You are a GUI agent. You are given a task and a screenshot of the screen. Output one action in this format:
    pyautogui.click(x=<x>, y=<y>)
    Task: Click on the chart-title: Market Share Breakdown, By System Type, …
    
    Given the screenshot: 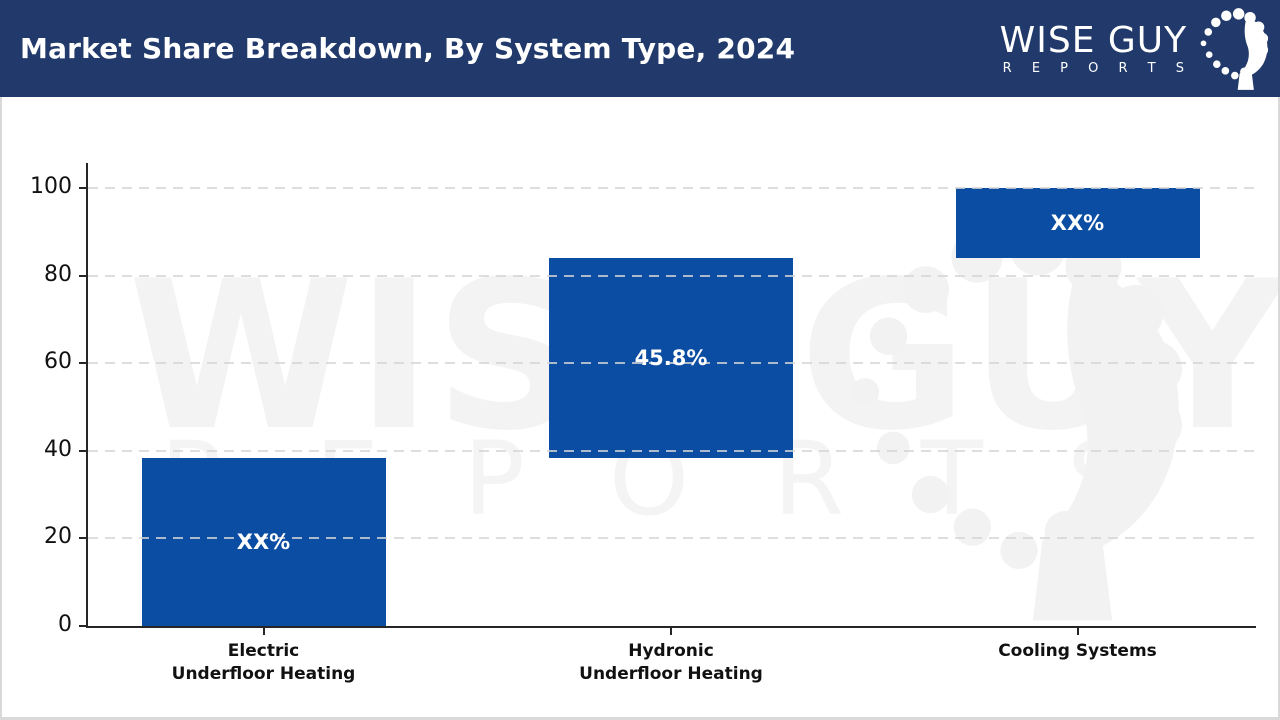 What is the action you would take?
    pyautogui.click(x=408, y=48)
    